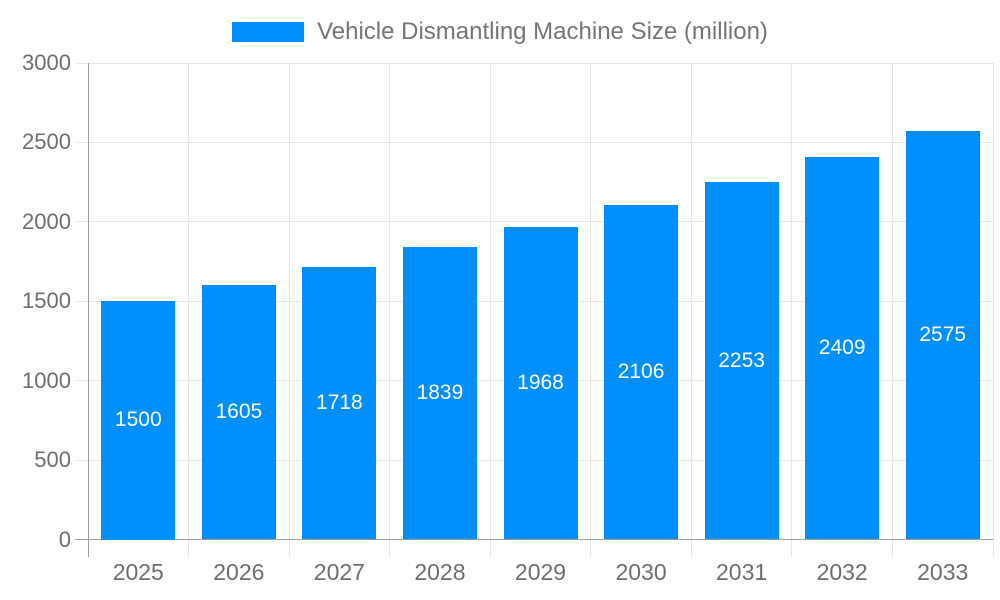  I want to click on x-tick-label: 2030, so click(641, 572).